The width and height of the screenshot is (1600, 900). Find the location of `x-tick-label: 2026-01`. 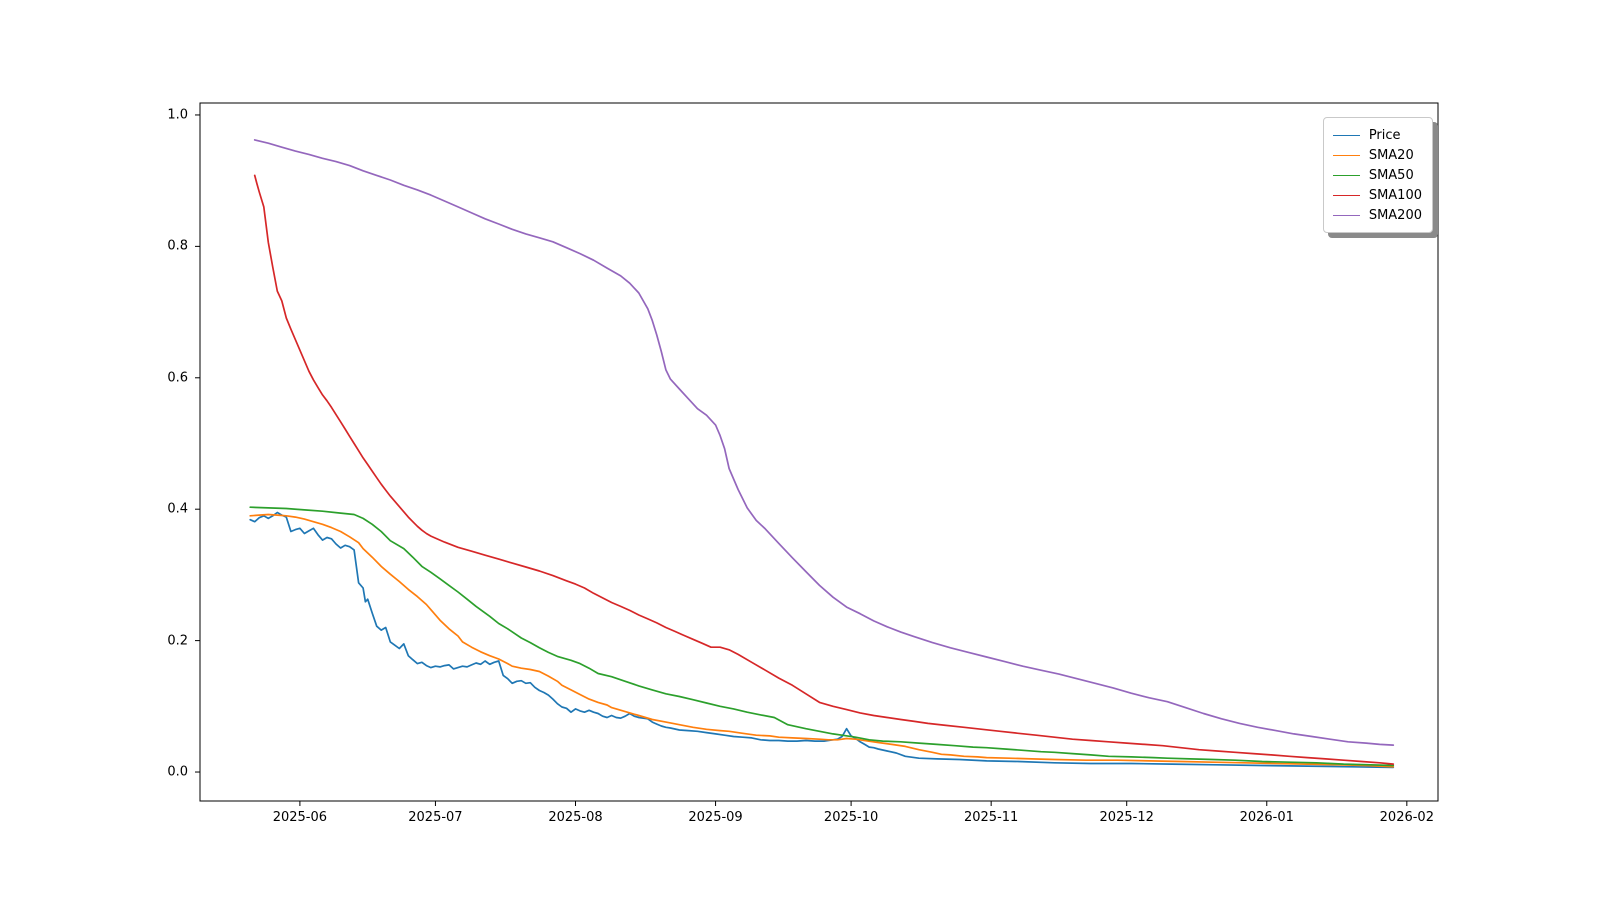

x-tick-label: 2026-01 is located at coordinates (1266, 817).